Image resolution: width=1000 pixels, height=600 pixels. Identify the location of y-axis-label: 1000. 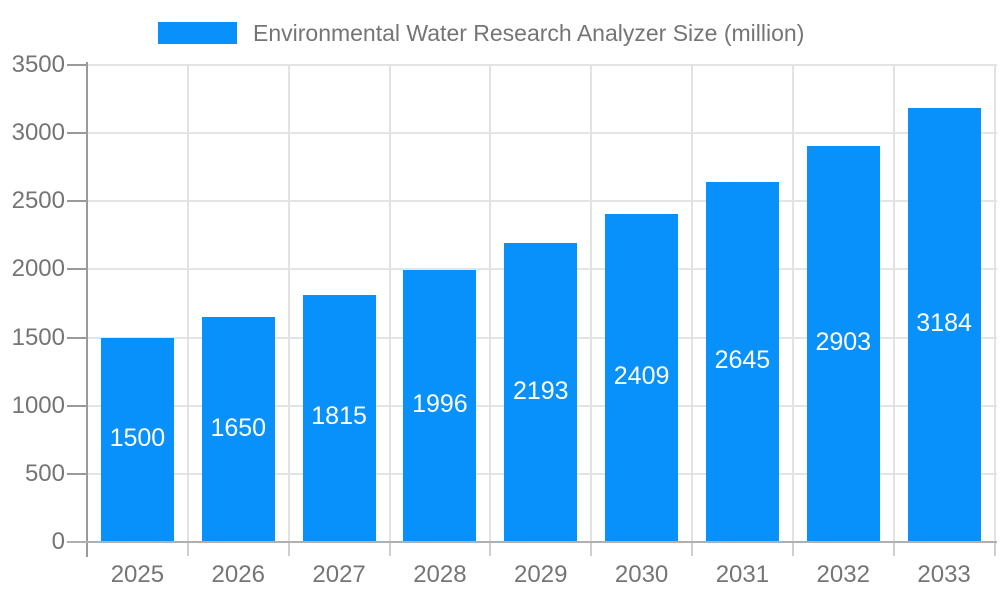
(38, 405).